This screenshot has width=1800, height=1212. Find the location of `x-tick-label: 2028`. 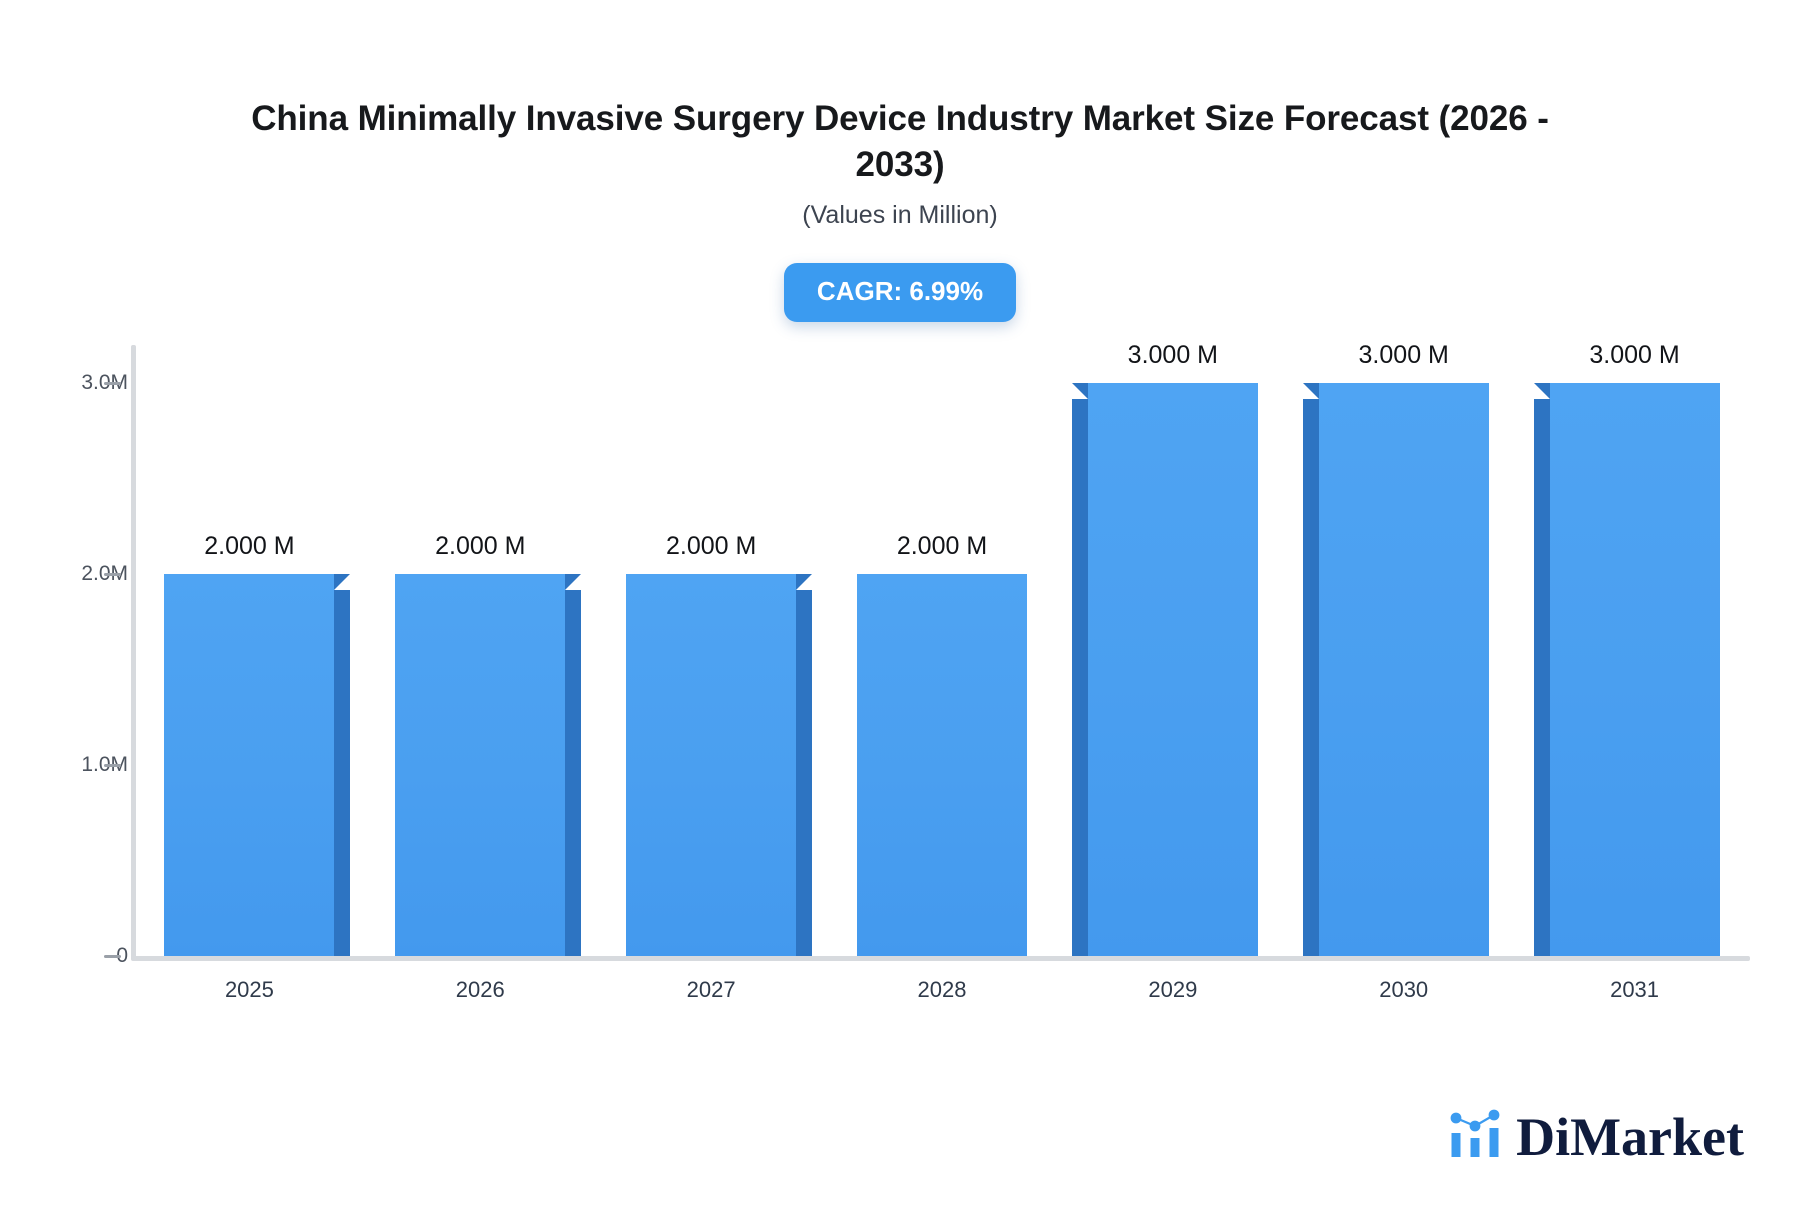

x-tick-label: 2028 is located at coordinates (942, 989).